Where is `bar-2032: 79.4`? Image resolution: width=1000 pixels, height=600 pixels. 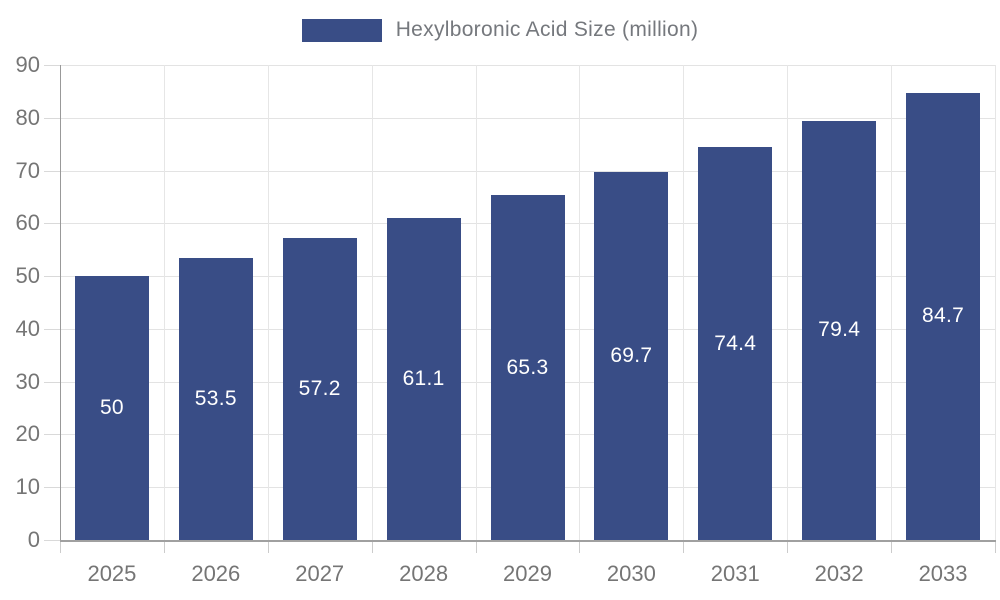 bar-2032: 79.4 is located at coordinates (839, 330).